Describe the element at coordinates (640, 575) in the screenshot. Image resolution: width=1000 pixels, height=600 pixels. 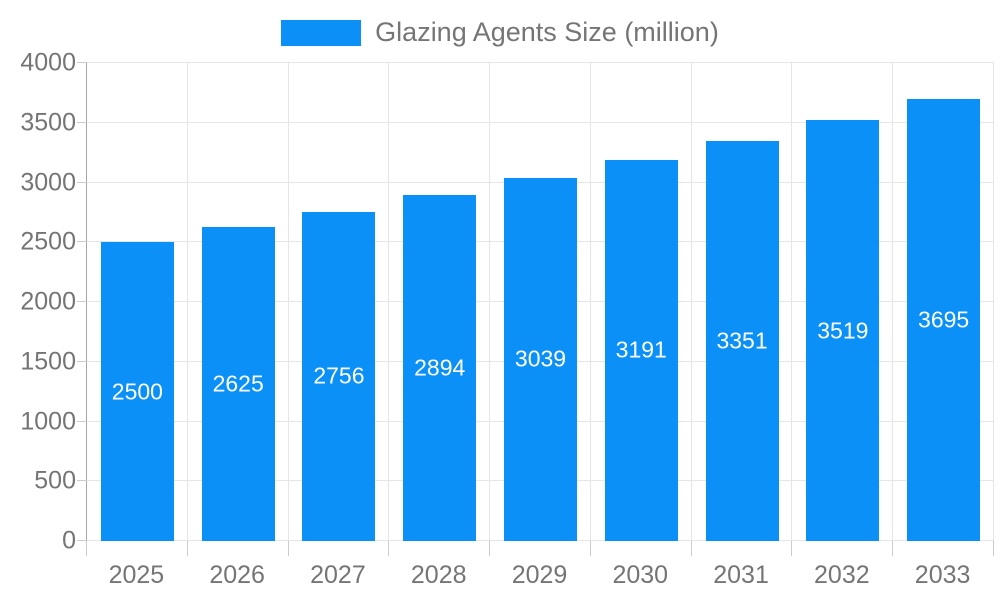
I see `x-axis-label-2030: 2030` at that location.